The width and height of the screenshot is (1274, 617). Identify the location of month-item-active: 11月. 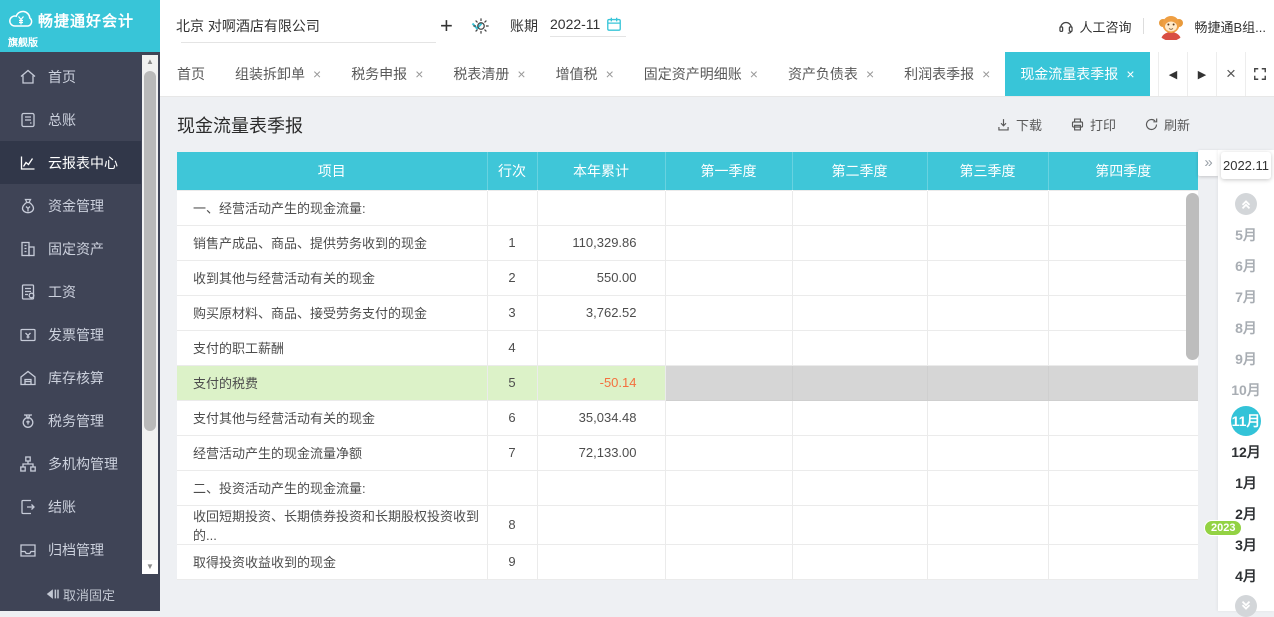
(1246, 420).